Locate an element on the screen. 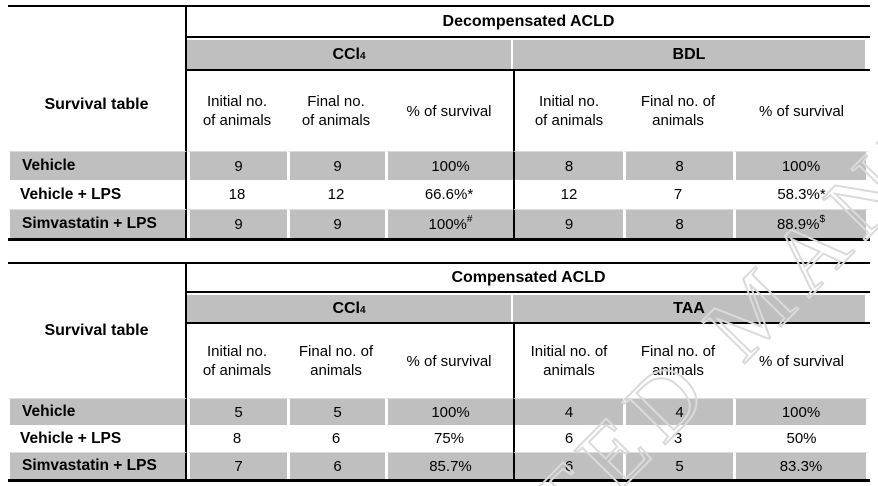 The image size is (878, 486). cell-value: 18 is located at coordinates (237, 194).